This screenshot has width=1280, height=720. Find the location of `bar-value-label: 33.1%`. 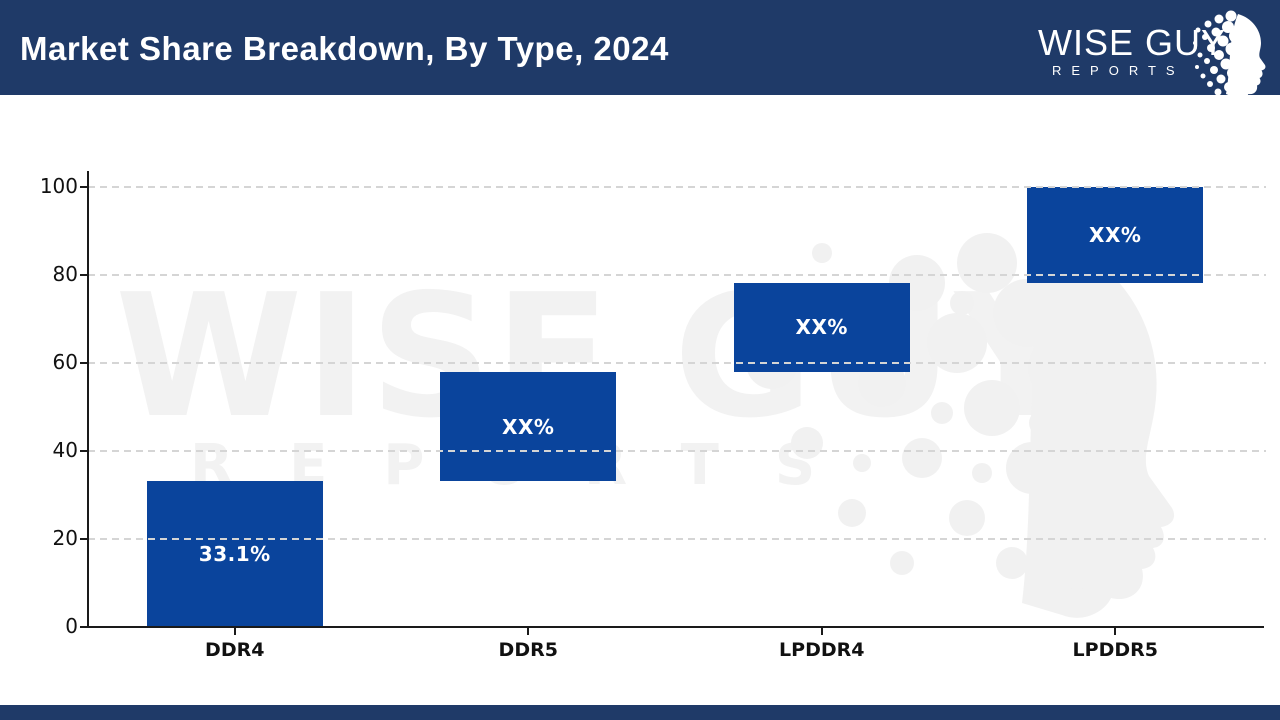

bar-value-label: 33.1% is located at coordinates (234, 554).